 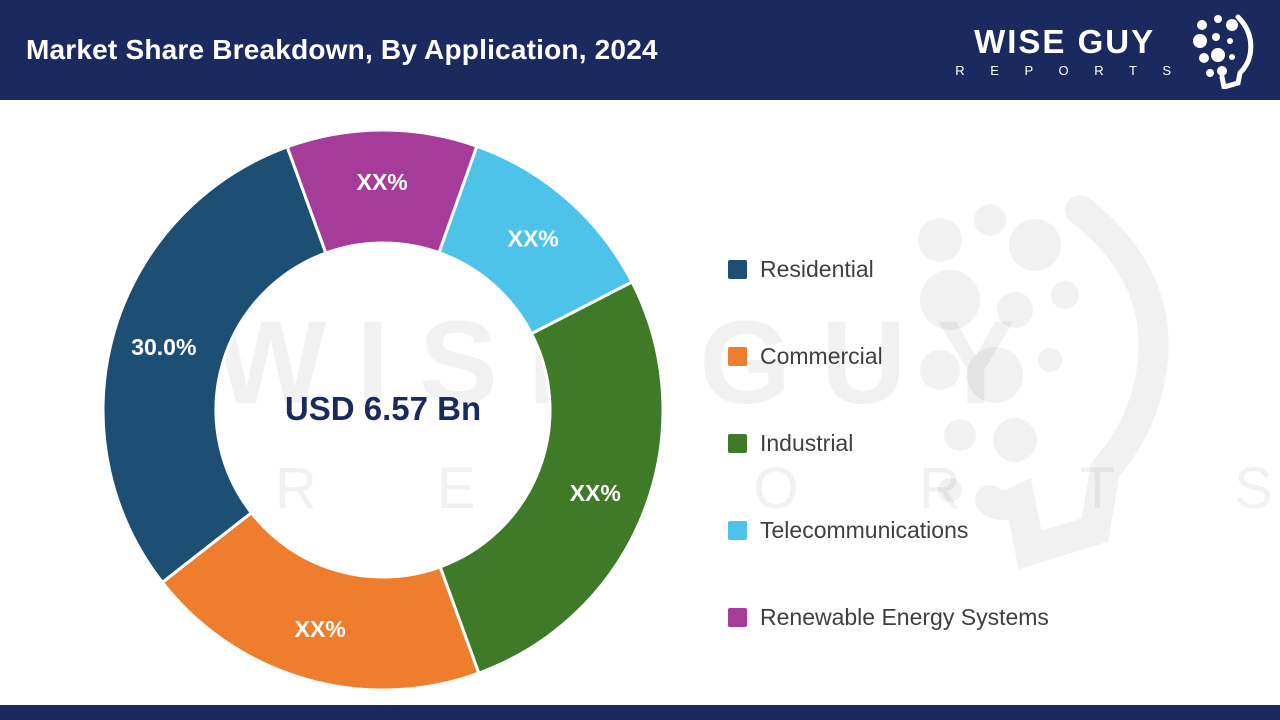 What do you see at coordinates (163, 347) in the screenshot?
I see `segment-label-residential: 30.0%` at bounding box center [163, 347].